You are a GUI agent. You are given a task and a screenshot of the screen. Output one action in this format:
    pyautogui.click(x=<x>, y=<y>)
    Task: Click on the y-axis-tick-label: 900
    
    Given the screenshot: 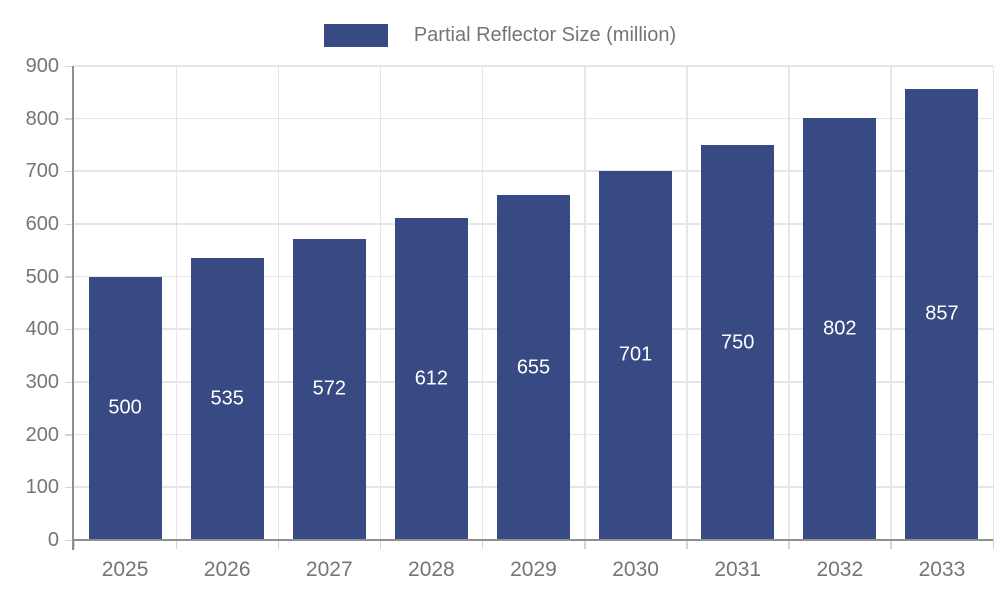 What is the action you would take?
    pyautogui.click(x=42, y=66)
    